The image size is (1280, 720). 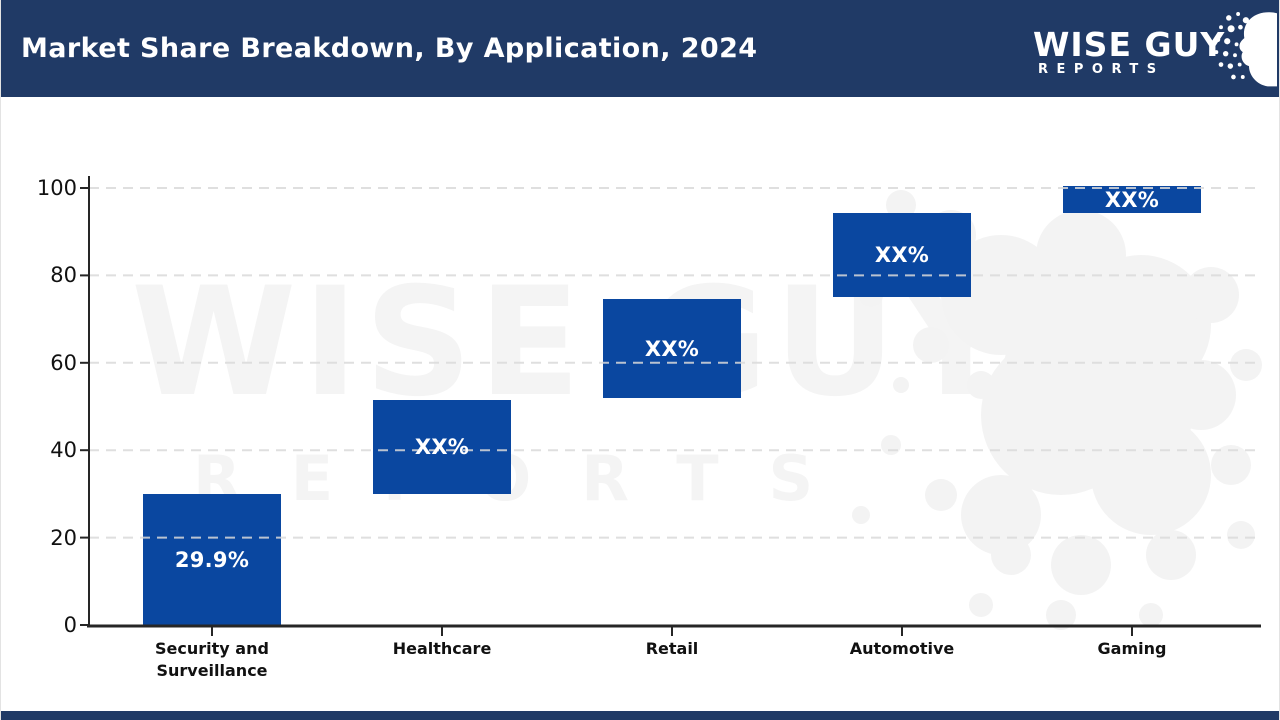 What do you see at coordinates (70, 625) in the screenshot?
I see `y-tick-label: 0` at bounding box center [70, 625].